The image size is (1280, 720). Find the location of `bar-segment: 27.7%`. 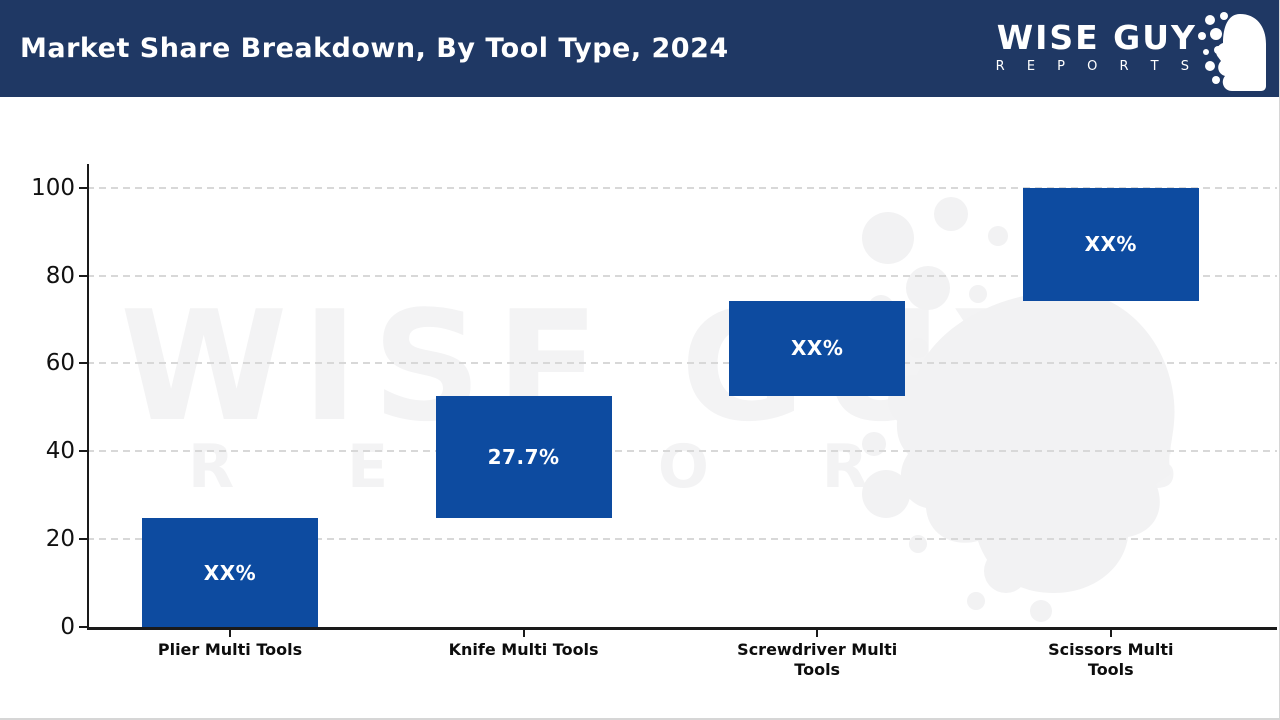

bar-segment: 27.7% is located at coordinates (523, 457).